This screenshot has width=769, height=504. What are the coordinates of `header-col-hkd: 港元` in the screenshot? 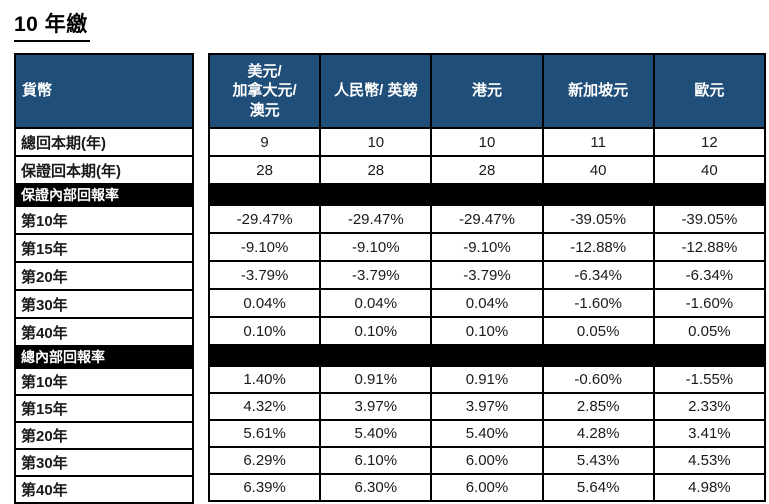 It's located at (487, 91).